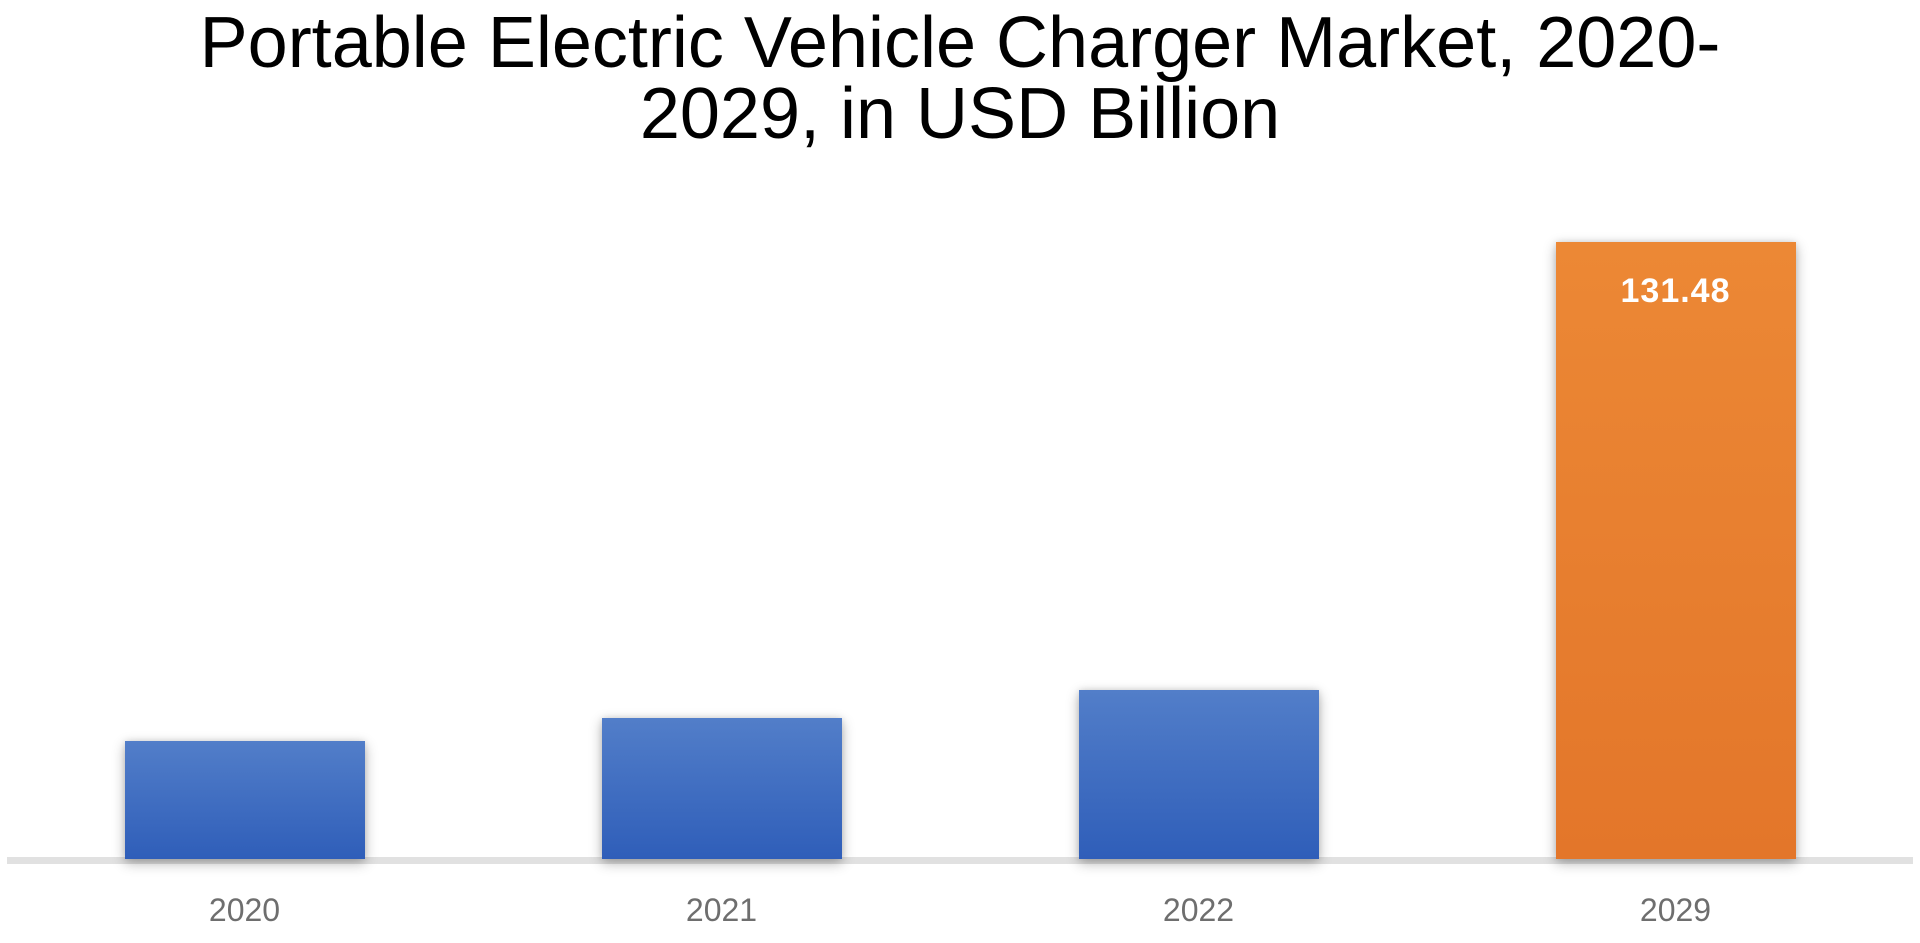 The image size is (1920, 943). I want to click on bar-2021, so click(721, 788).